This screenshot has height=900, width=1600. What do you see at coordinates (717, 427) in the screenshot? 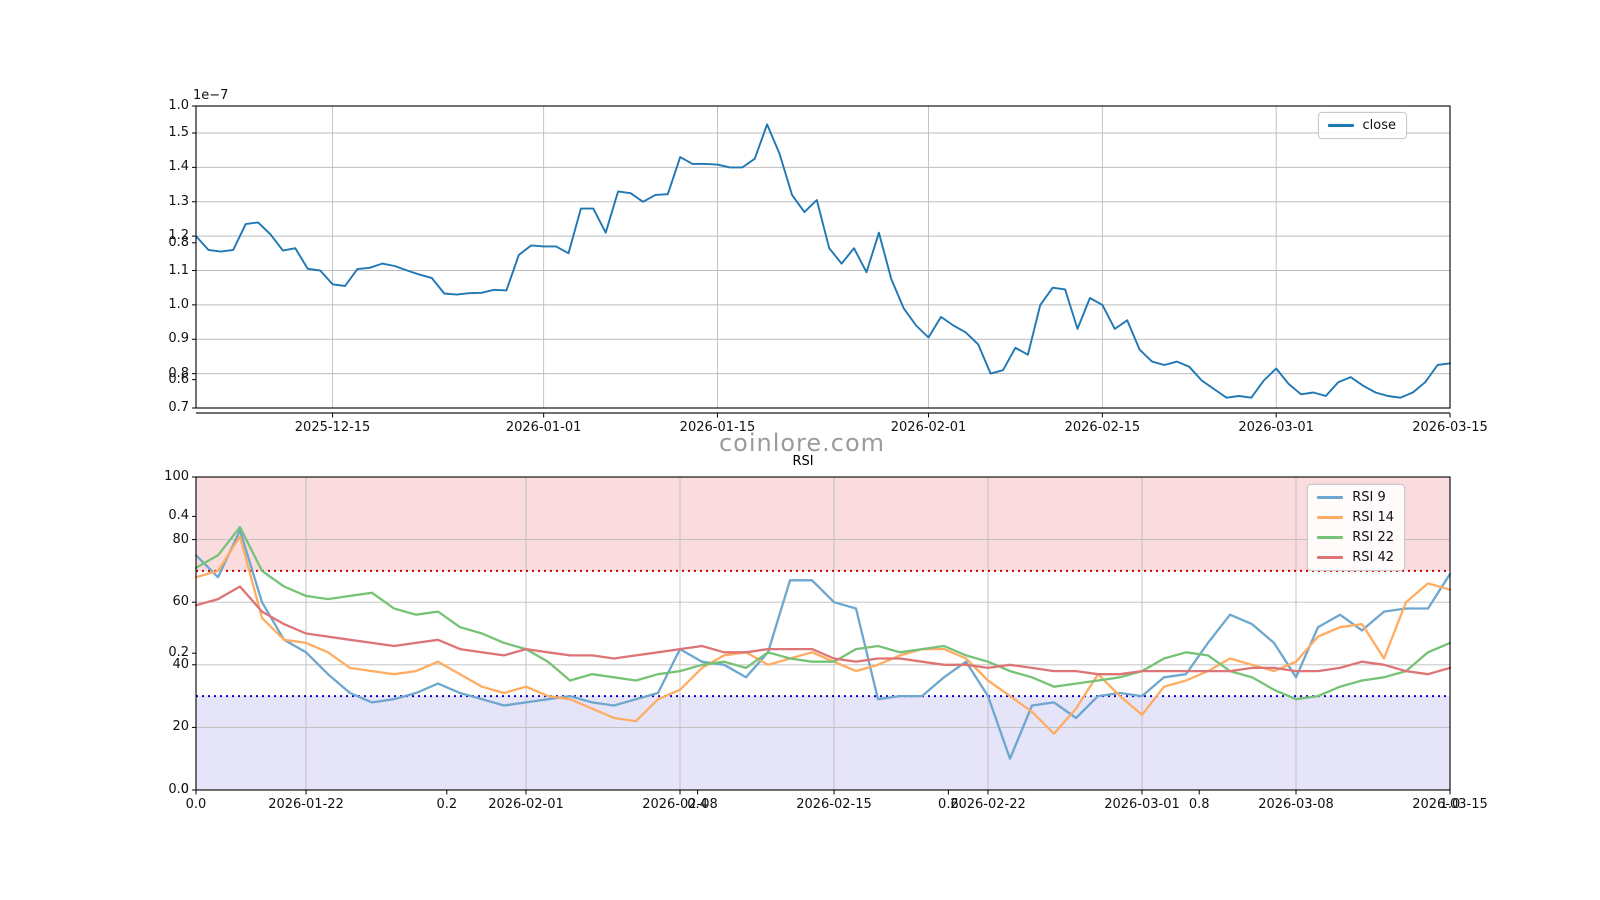
I see `price-x-tick-label: 2026-01-15` at bounding box center [717, 427].